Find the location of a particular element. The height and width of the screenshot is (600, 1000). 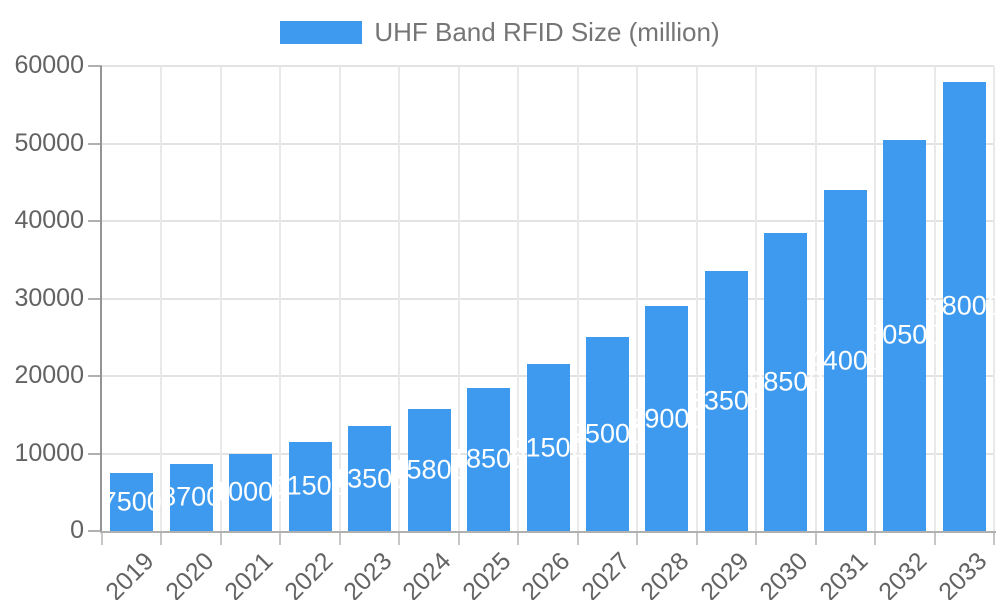

y-tick-label: 0 is located at coordinates (77, 530).